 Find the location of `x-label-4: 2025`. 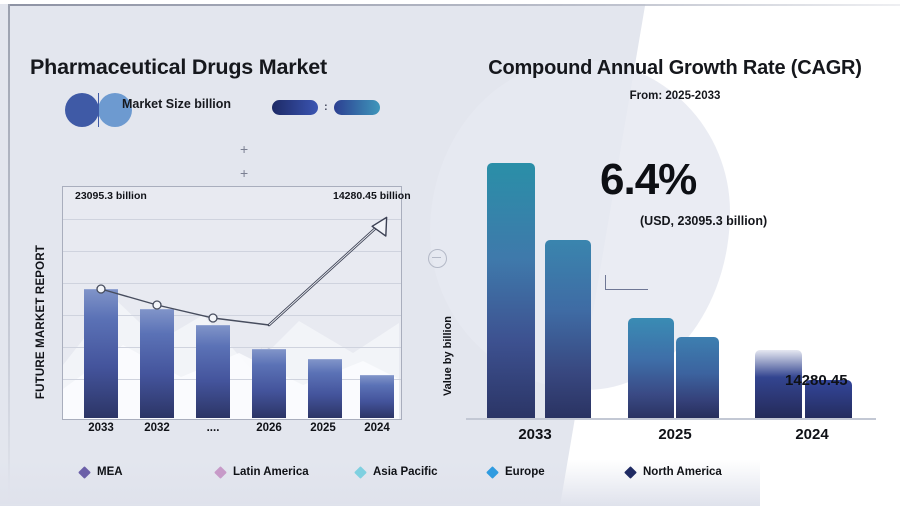

x-label-4: 2025 is located at coordinates (323, 428).